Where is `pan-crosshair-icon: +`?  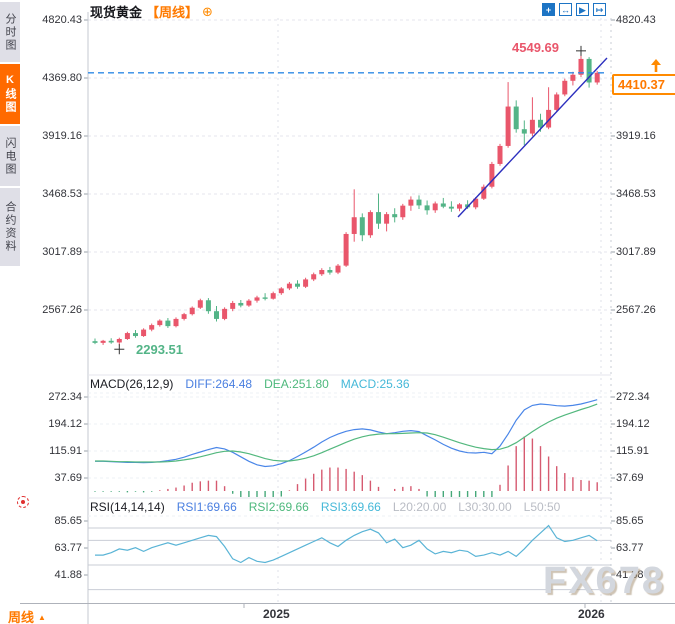 pan-crosshair-icon: + is located at coordinates (548, 9).